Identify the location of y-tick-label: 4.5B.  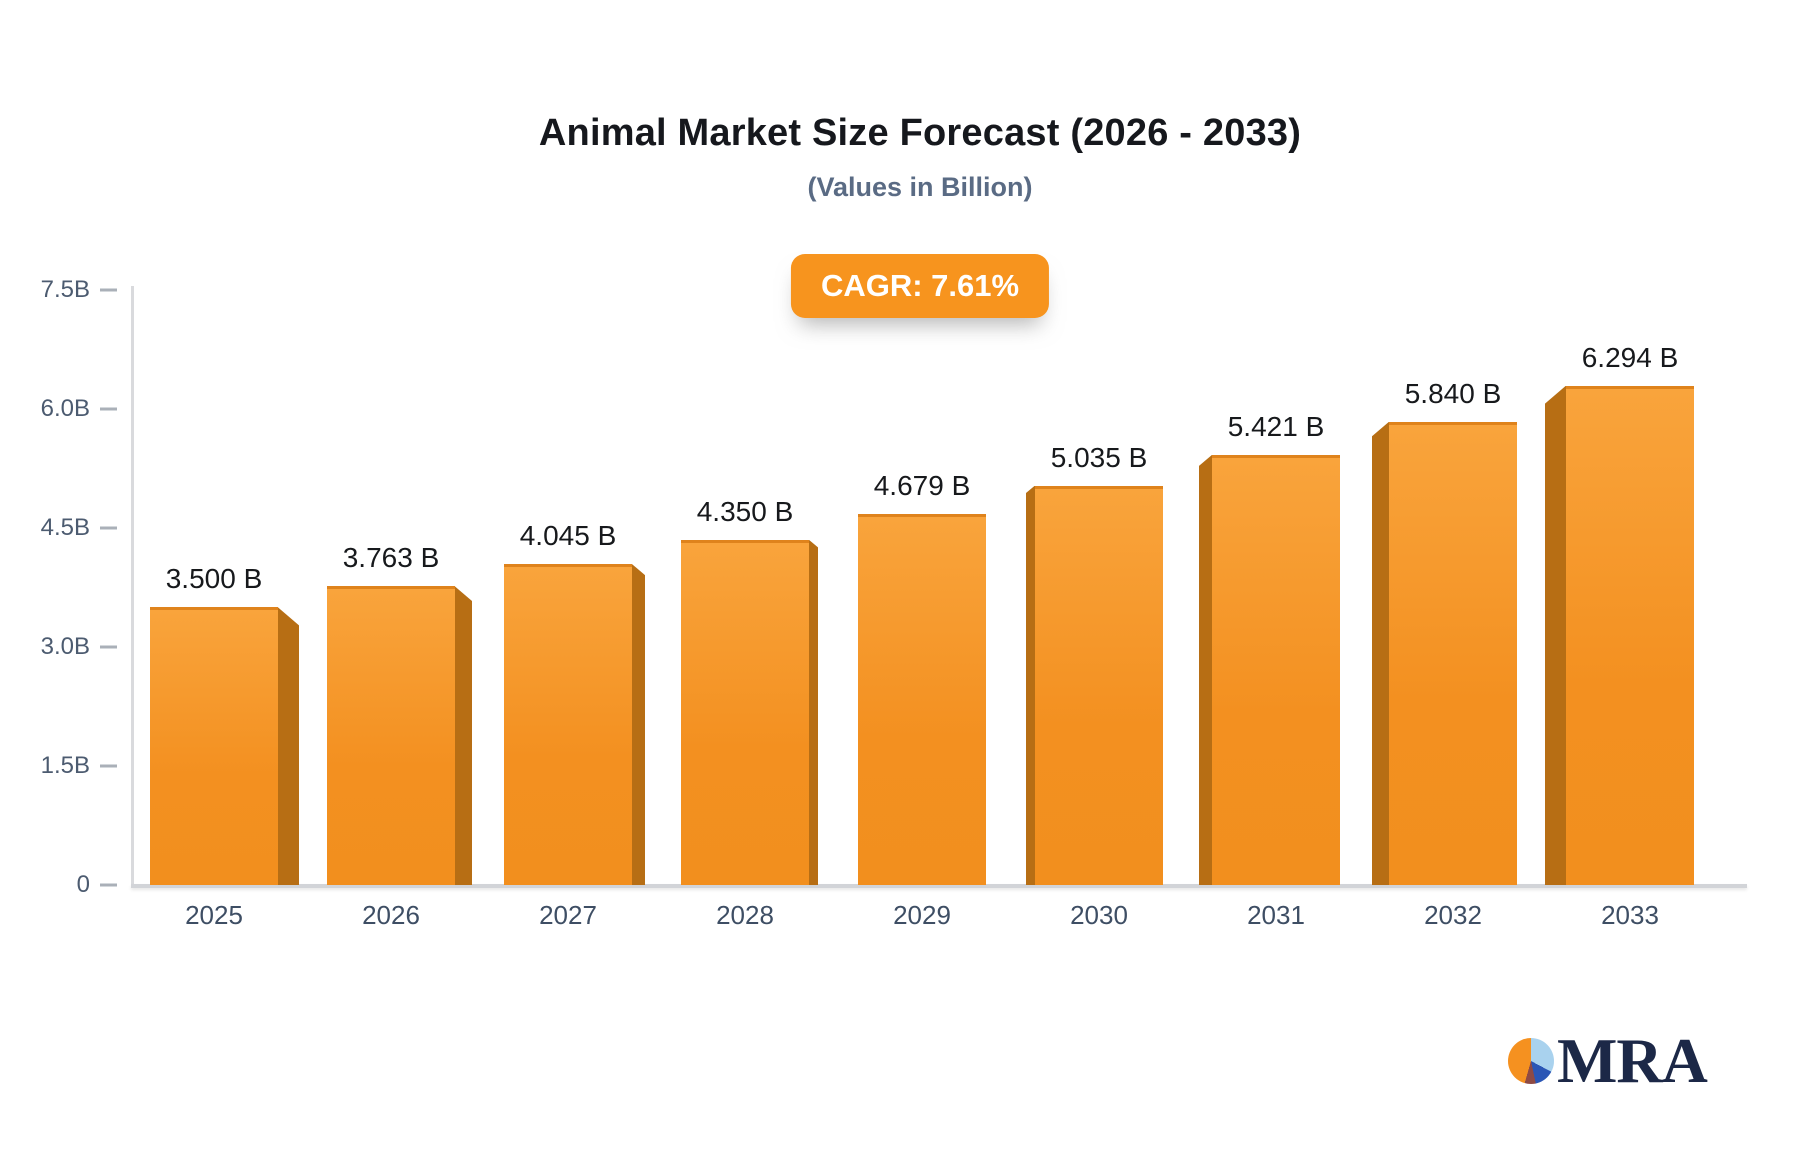
(65, 527).